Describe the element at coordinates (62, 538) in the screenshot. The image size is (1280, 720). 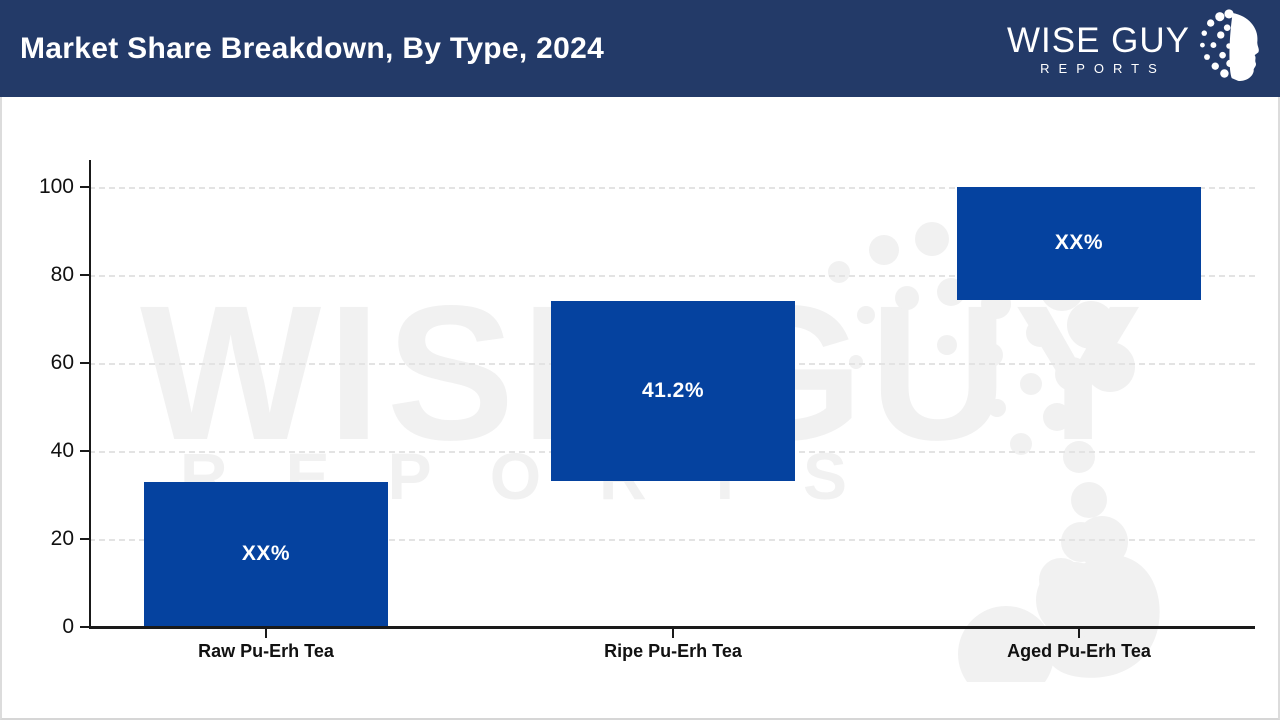
I see `y-tick-label: 20` at that location.